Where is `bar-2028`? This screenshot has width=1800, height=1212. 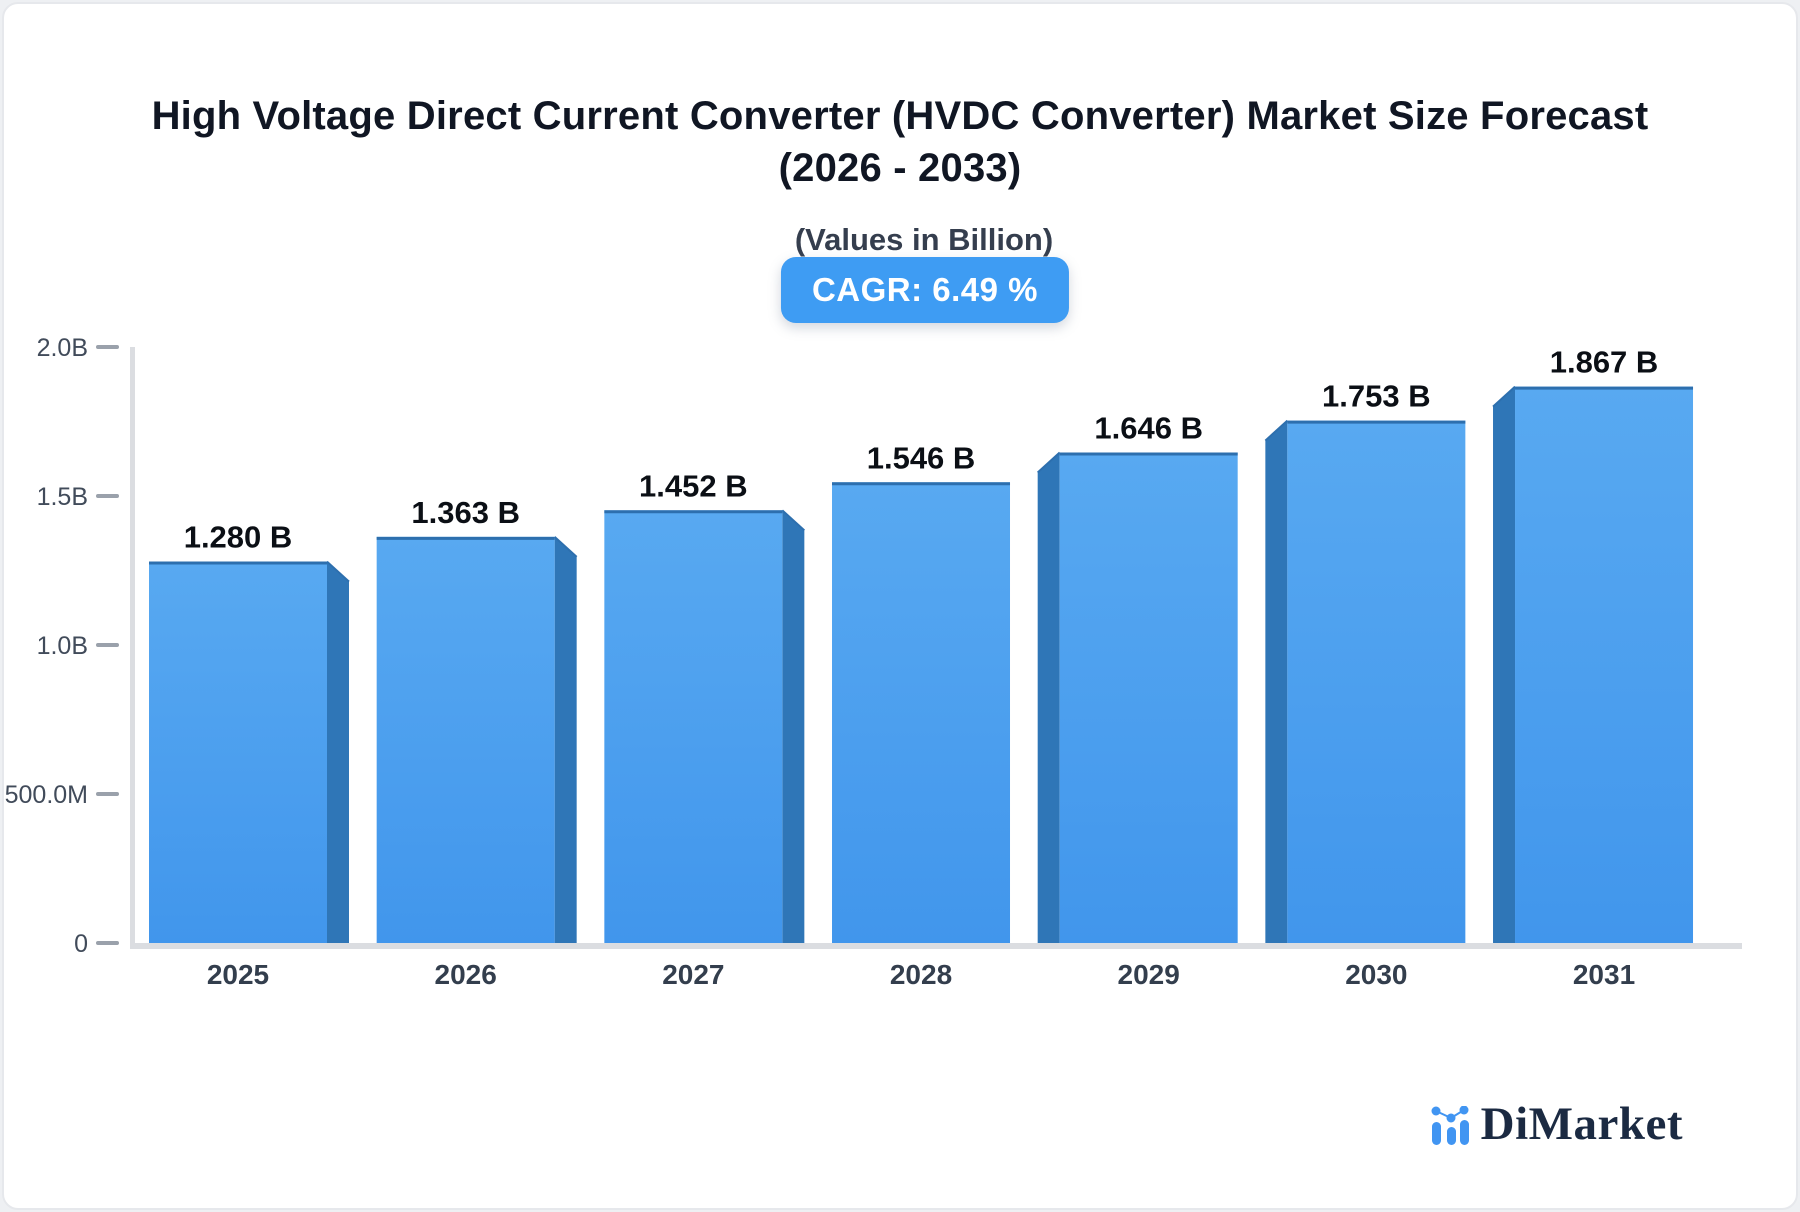 bar-2028 is located at coordinates (921, 712).